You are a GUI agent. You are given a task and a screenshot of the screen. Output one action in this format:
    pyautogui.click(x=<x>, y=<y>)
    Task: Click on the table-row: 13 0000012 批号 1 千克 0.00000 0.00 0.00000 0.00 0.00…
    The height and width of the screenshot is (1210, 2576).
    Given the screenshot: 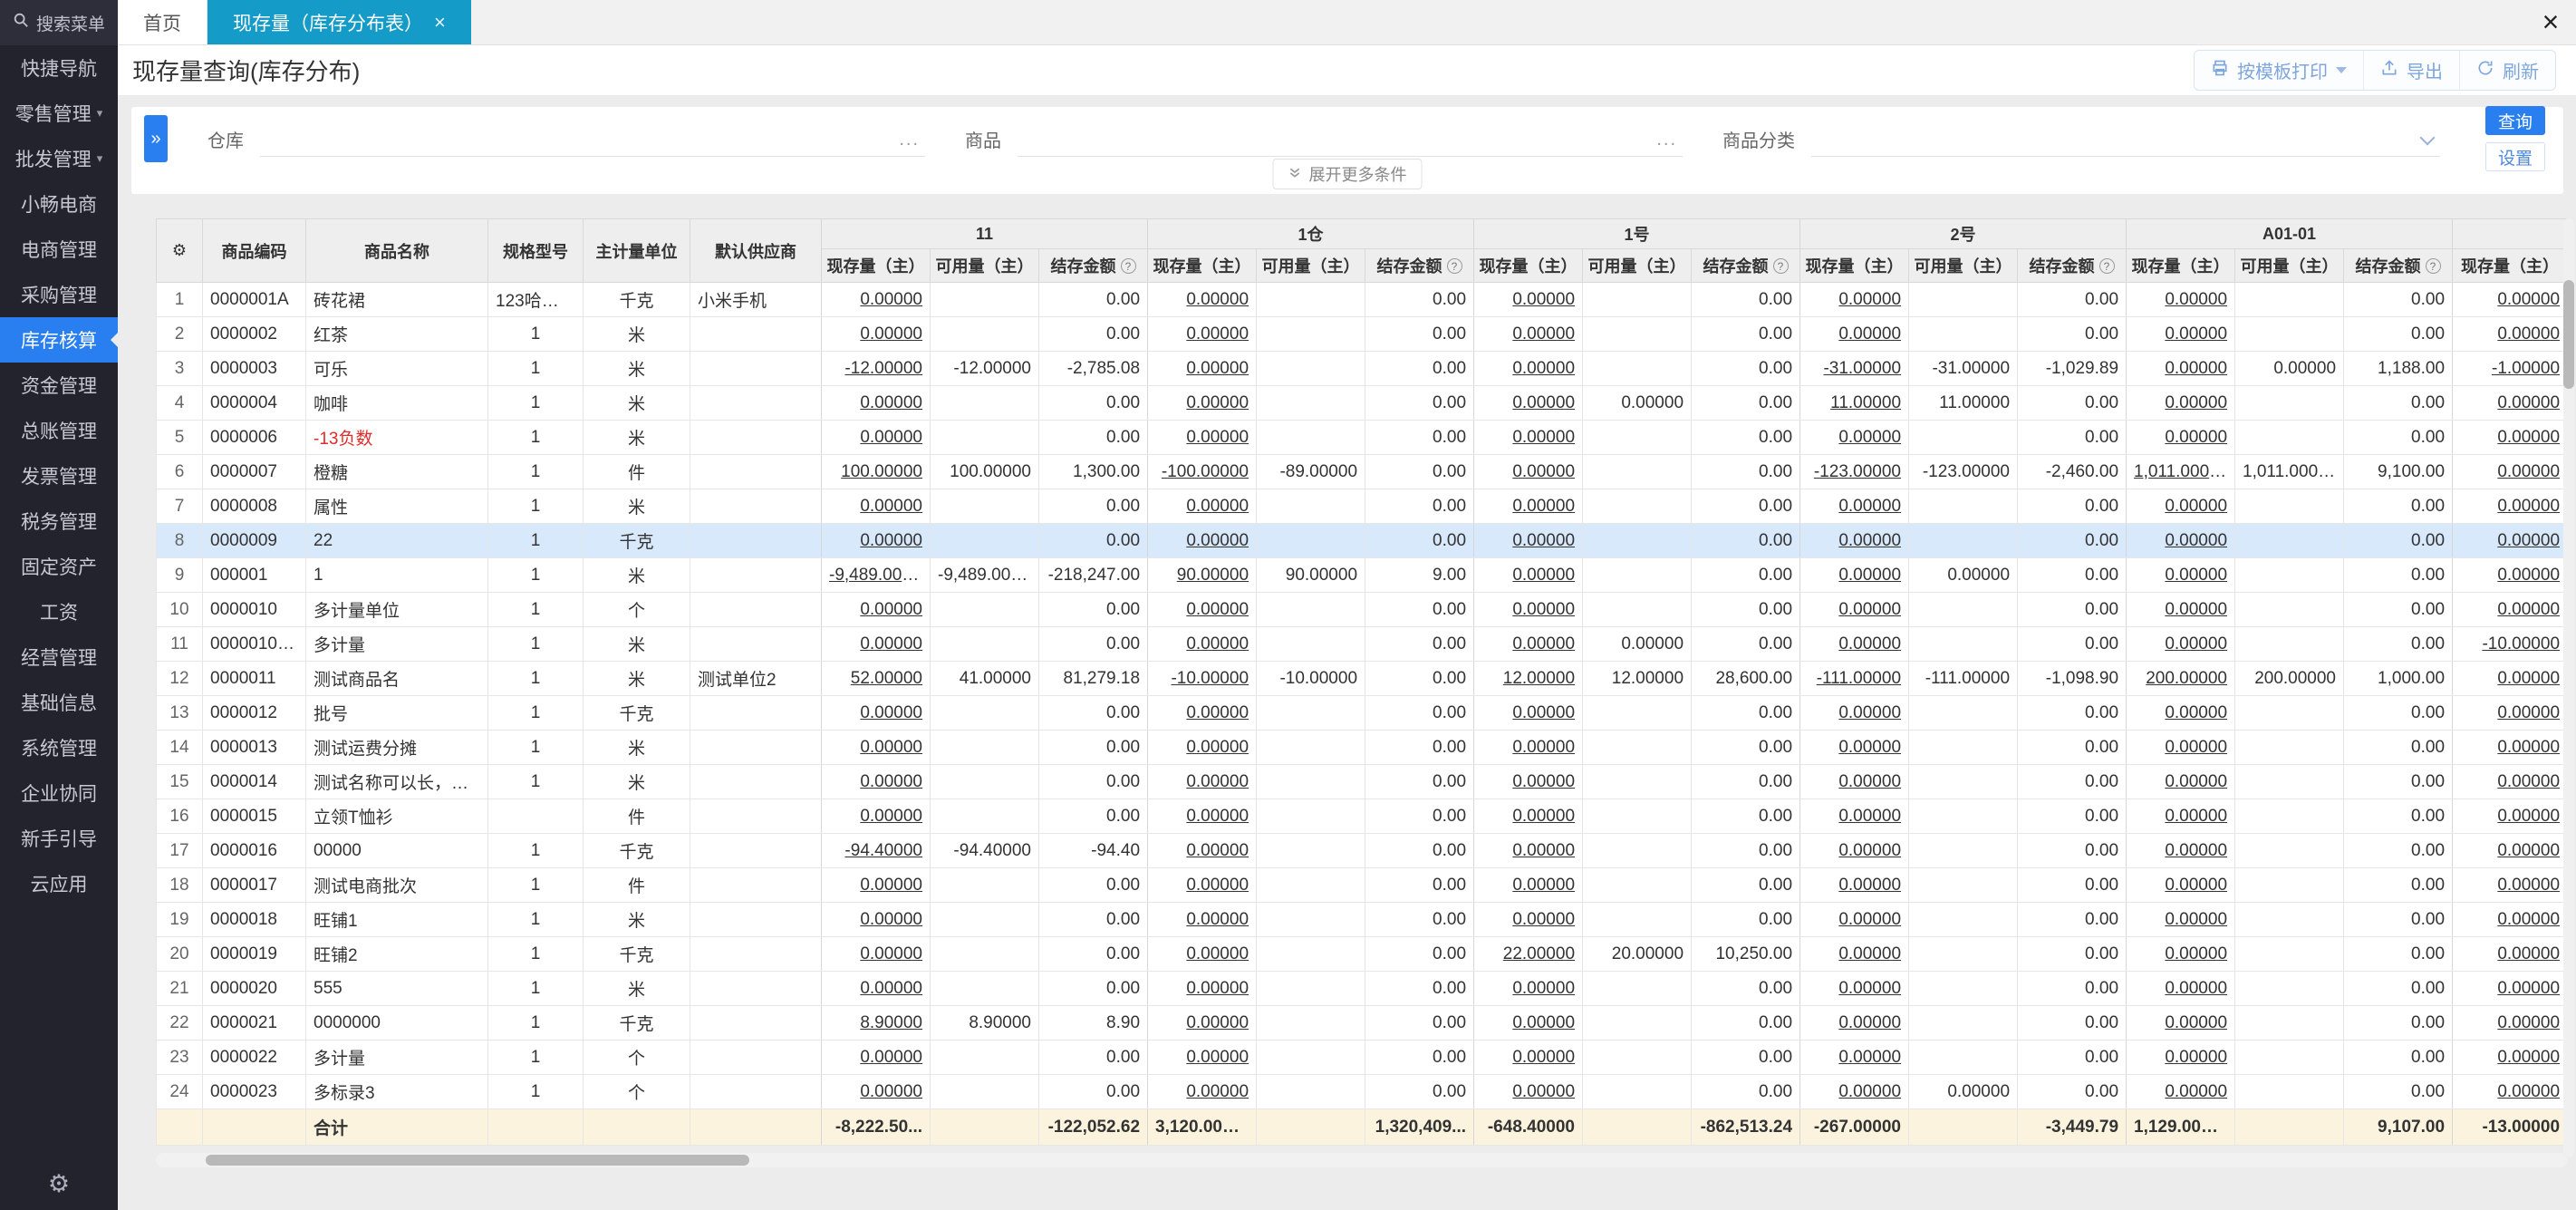 What is the action you would take?
    pyautogui.click(x=1362, y=713)
    